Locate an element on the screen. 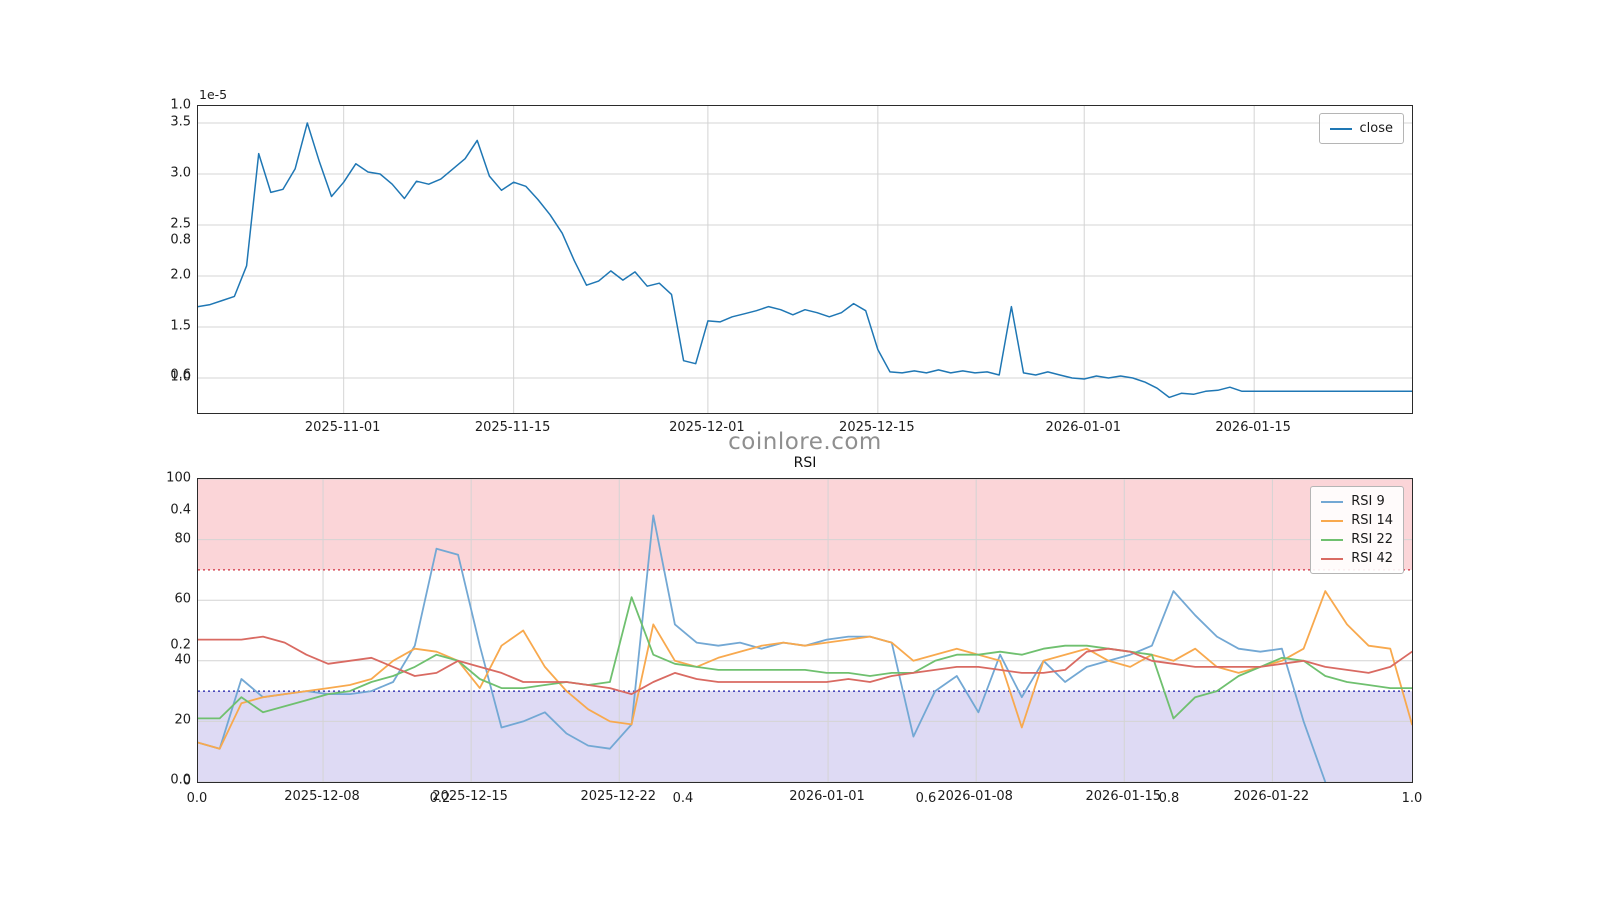  rsi-chart-title: RSI is located at coordinates (805, 463).